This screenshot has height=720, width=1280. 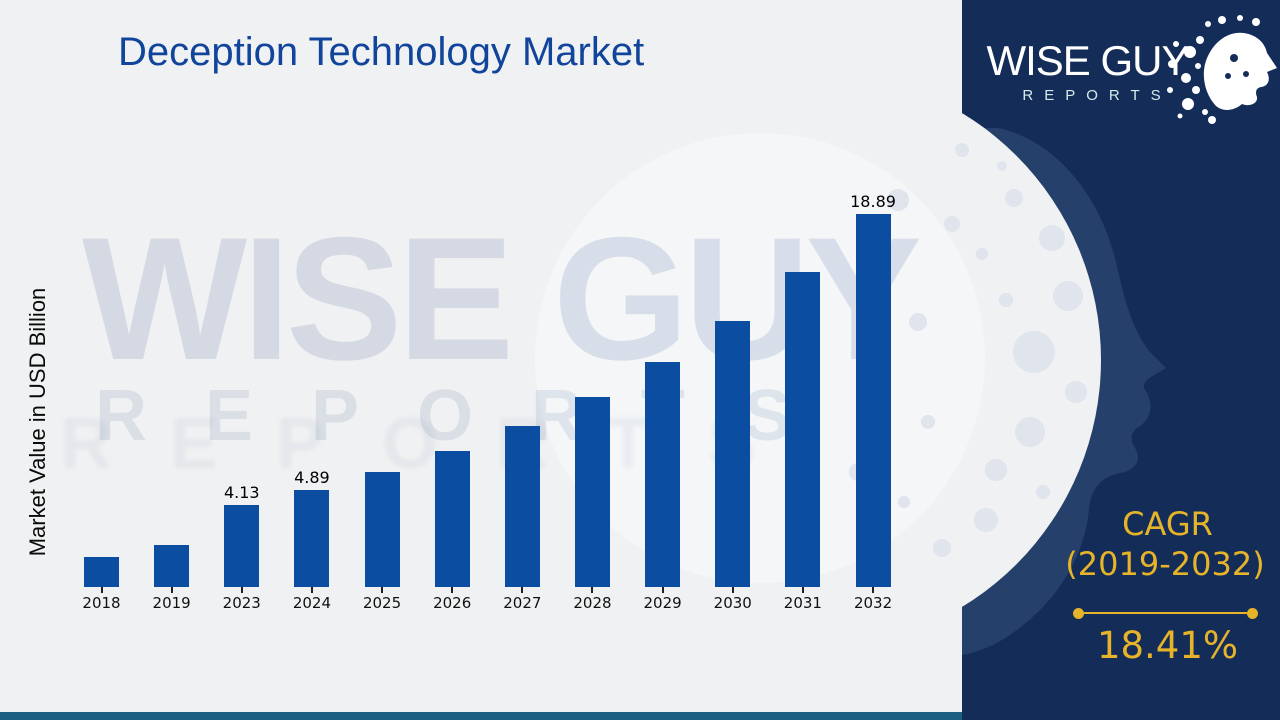 What do you see at coordinates (732, 603) in the screenshot?
I see `x-tick-label-2030: 2030` at bounding box center [732, 603].